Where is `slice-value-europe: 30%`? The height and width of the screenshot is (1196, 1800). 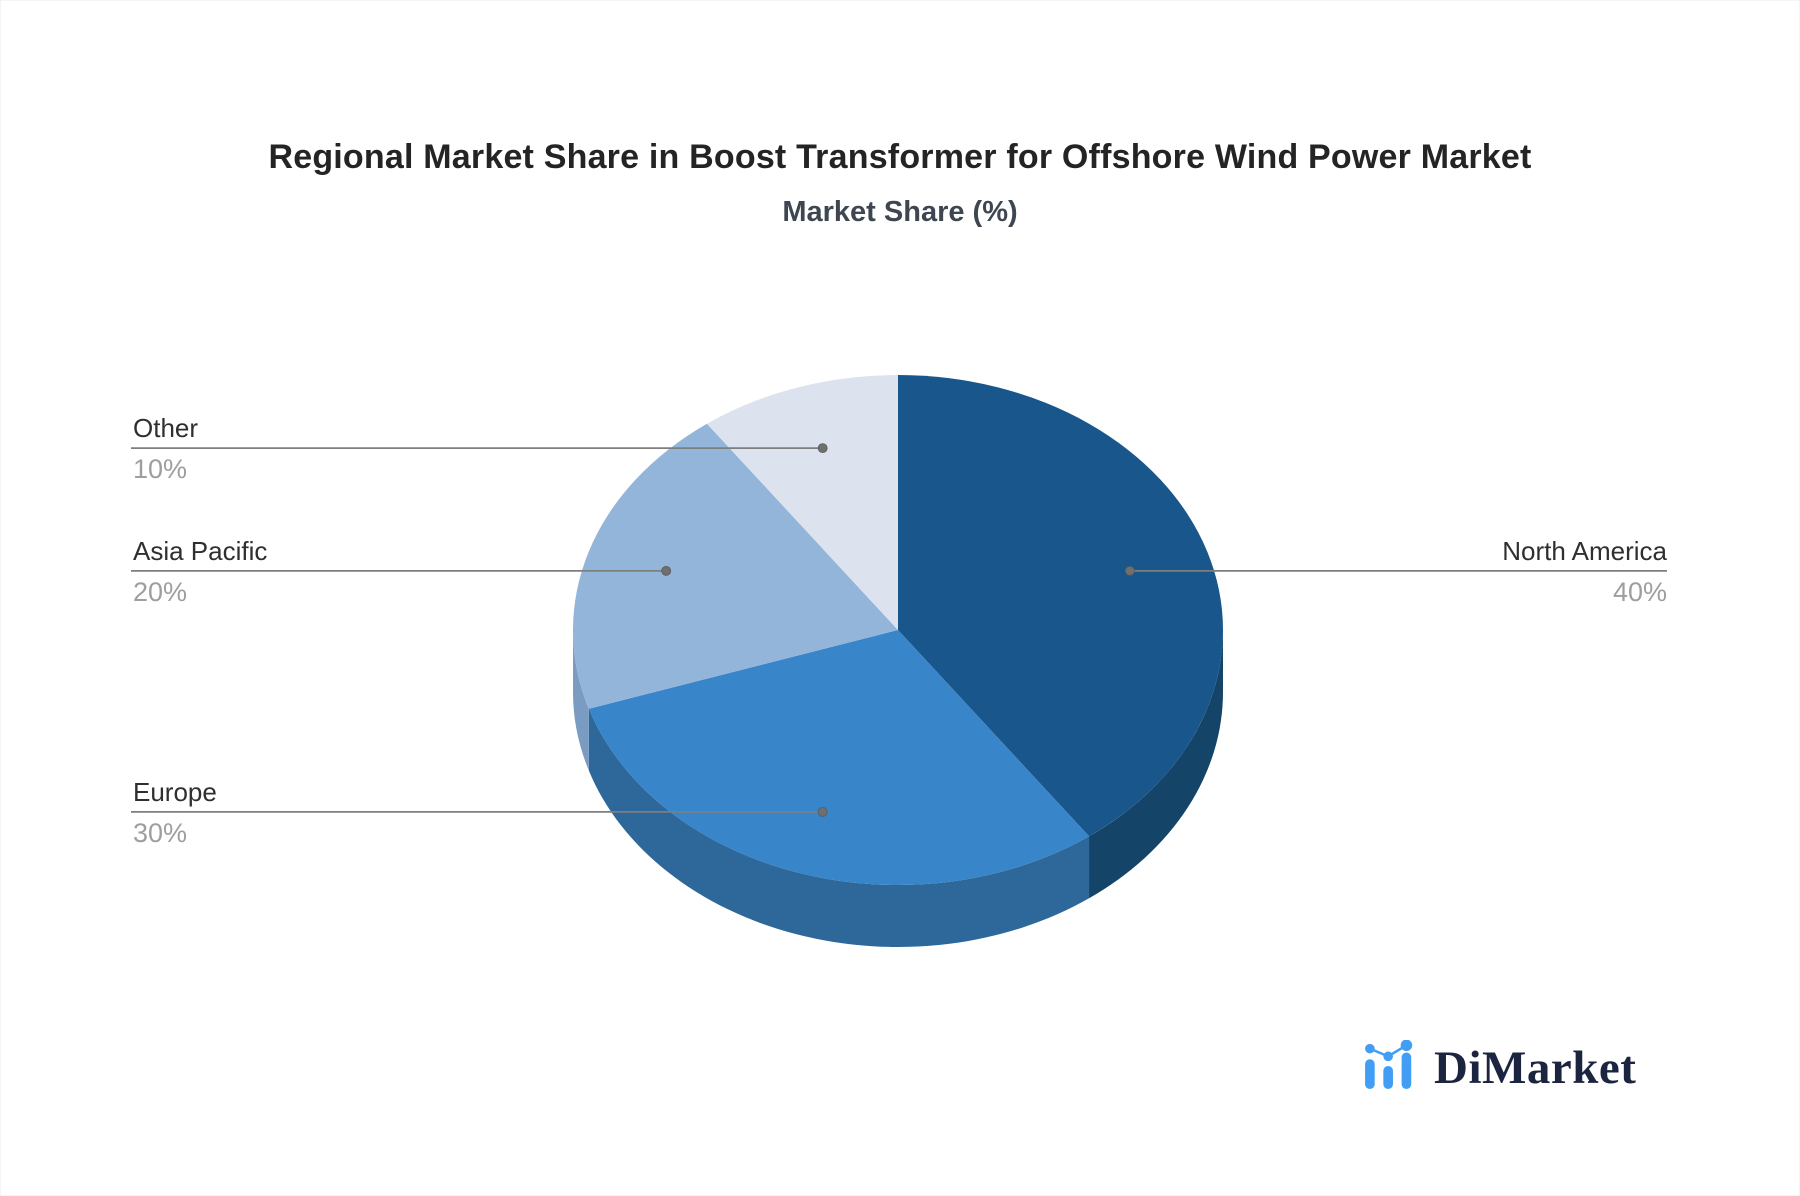
slice-value-europe: 30% is located at coordinates (160, 832).